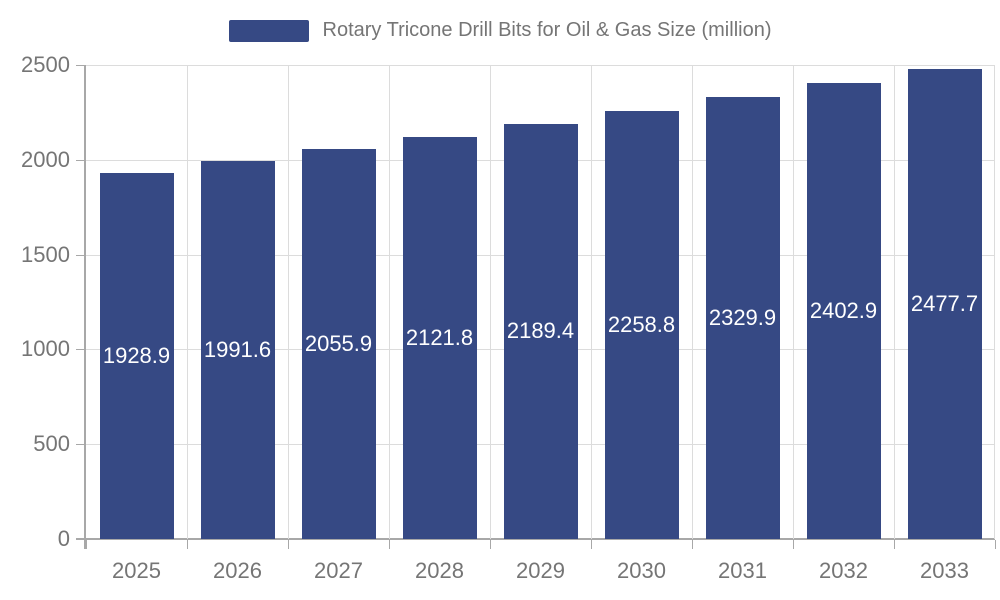  I want to click on bar-value-label: 1928.9, so click(136, 356).